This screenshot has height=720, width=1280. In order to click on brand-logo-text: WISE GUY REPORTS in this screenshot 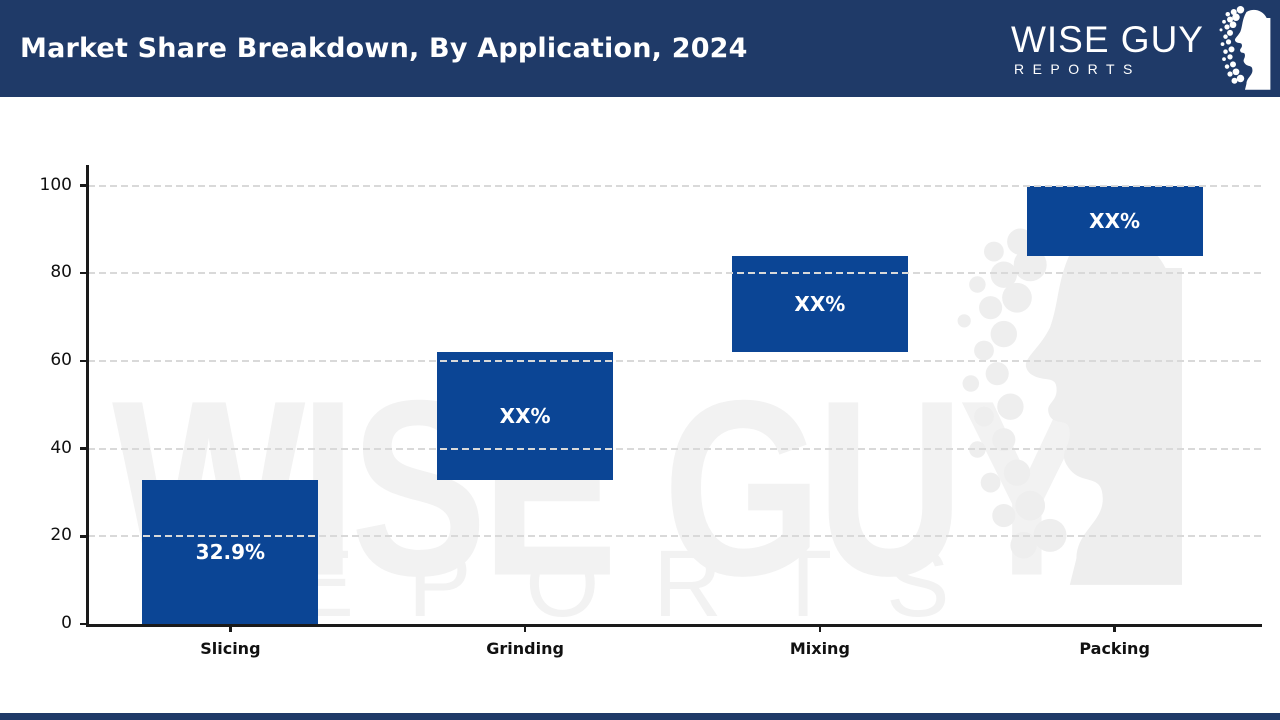, I will do `click(1107, 48)`.